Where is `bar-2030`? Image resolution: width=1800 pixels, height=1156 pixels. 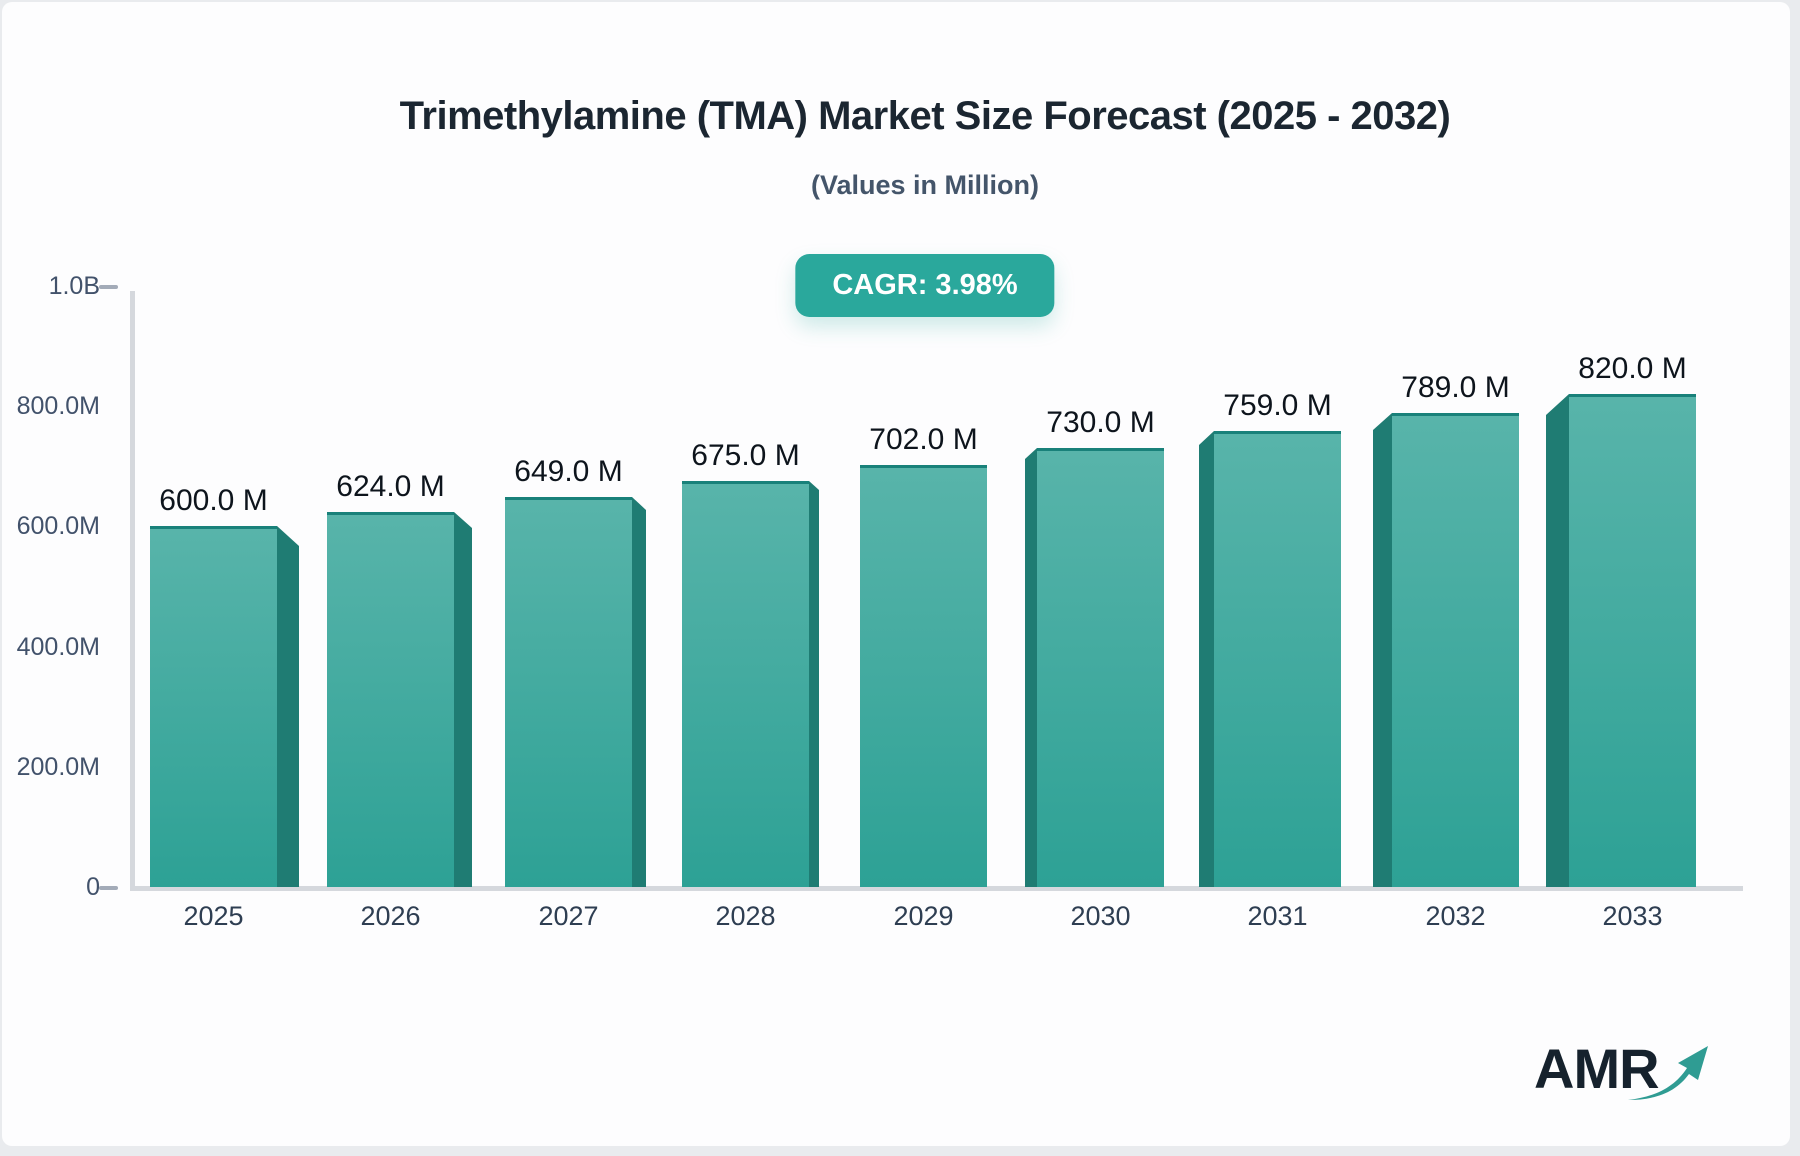
bar-2030 is located at coordinates (1100, 667).